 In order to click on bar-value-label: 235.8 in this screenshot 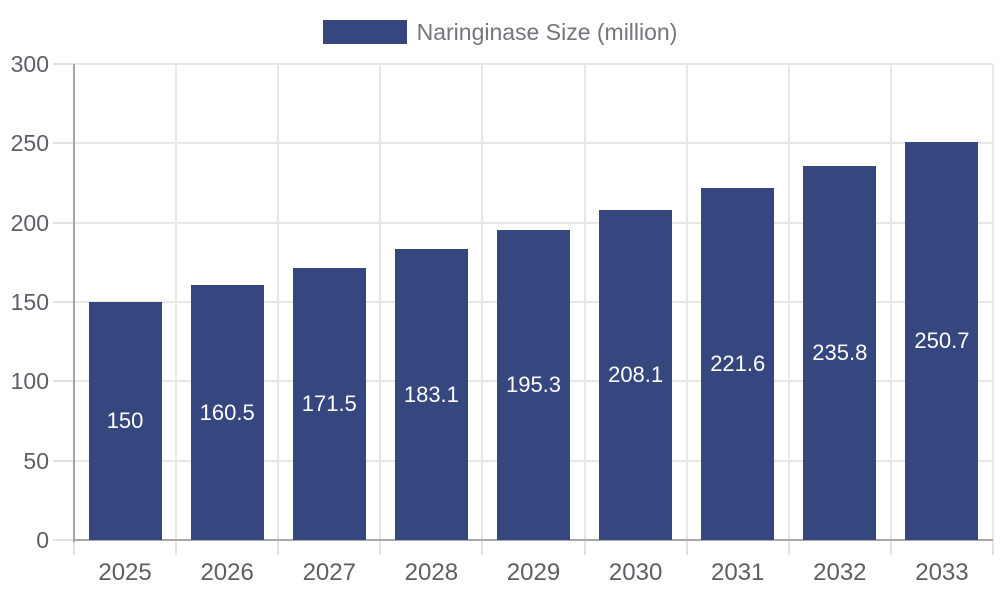, I will do `click(840, 352)`.